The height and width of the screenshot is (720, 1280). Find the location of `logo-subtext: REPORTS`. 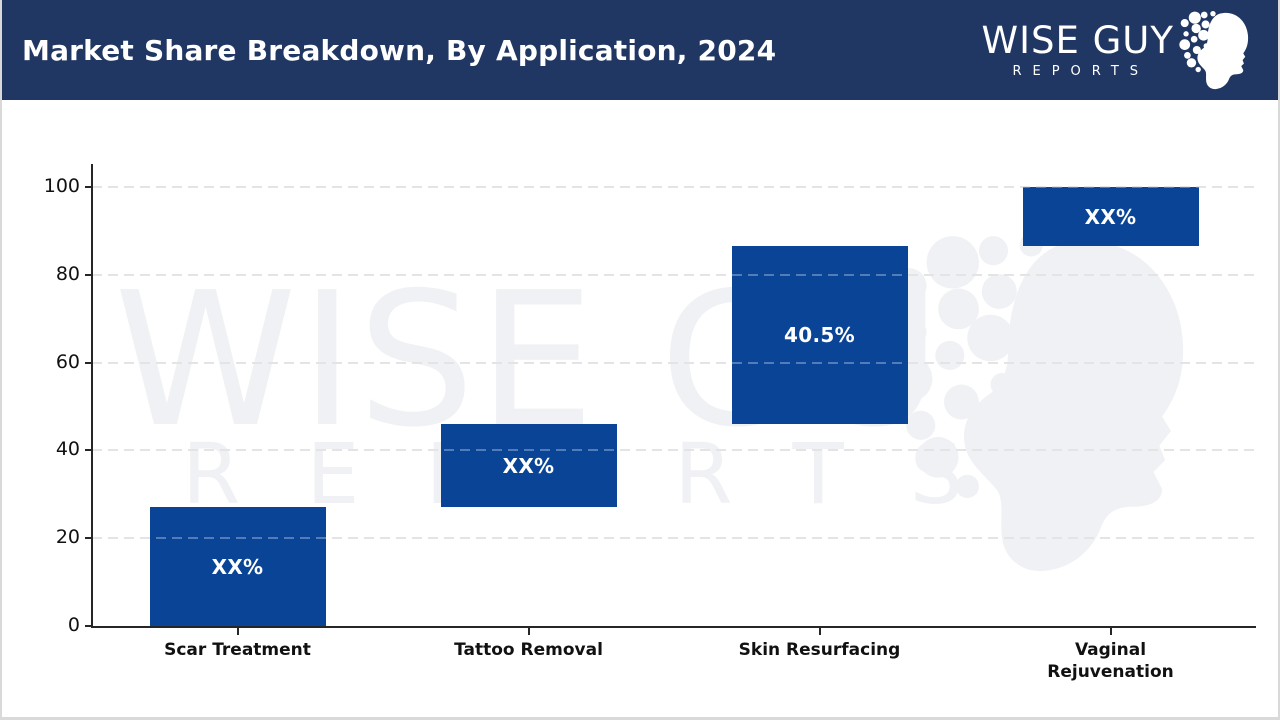

logo-subtext: REPORTS is located at coordinates (1081, 71).